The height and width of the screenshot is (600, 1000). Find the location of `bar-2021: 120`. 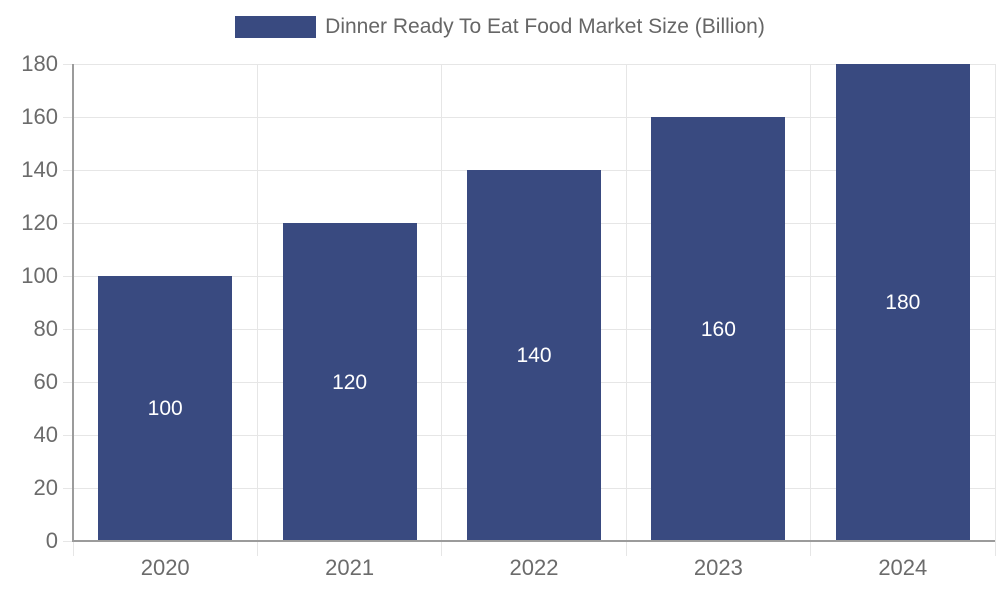

bar-2021: 120 is located at coordinates (349, 382).